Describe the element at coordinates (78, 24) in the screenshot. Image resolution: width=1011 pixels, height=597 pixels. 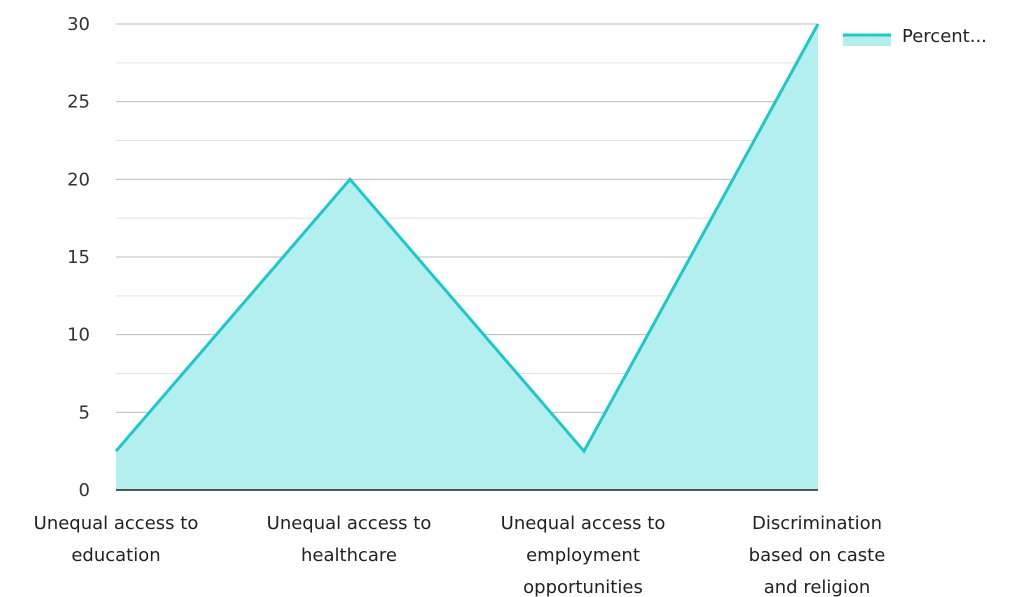
I see `y-tick-label: 30` at that location.